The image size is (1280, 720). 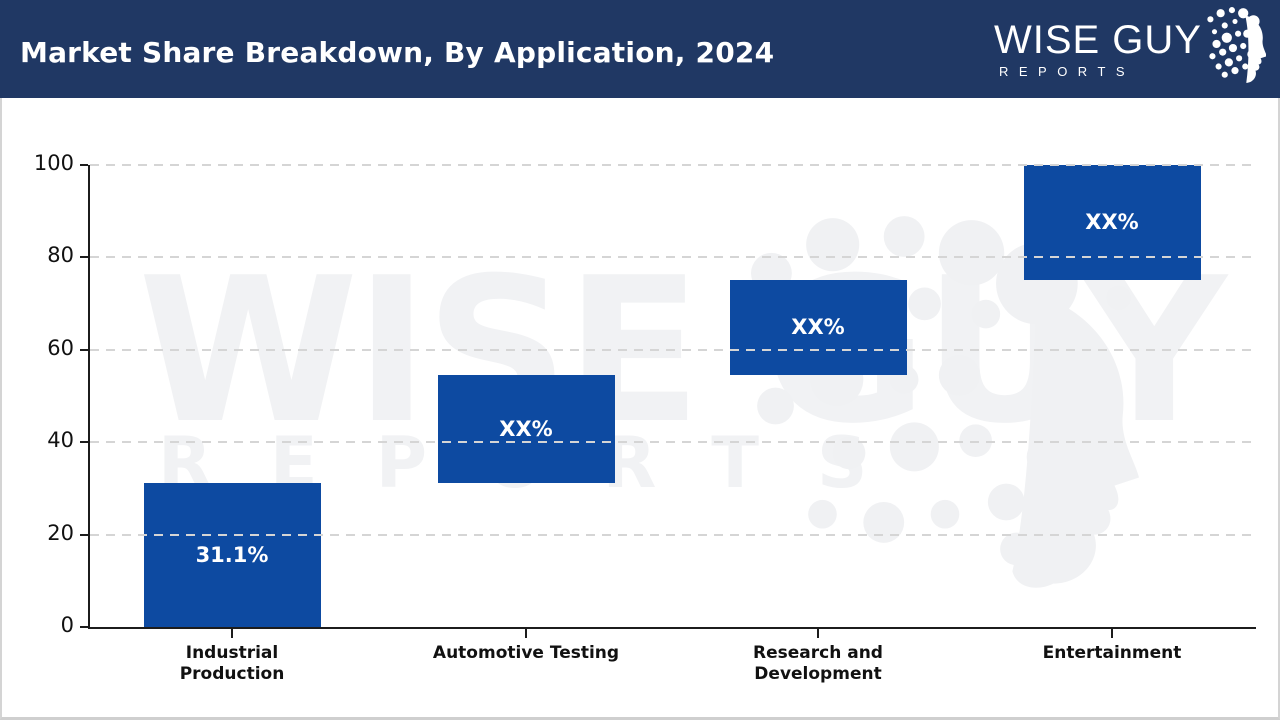 What do you see at coordinates (818, 664) in the screenshot?
I see `x-tick-label: Research and Development` at bounding box center [818, 664].